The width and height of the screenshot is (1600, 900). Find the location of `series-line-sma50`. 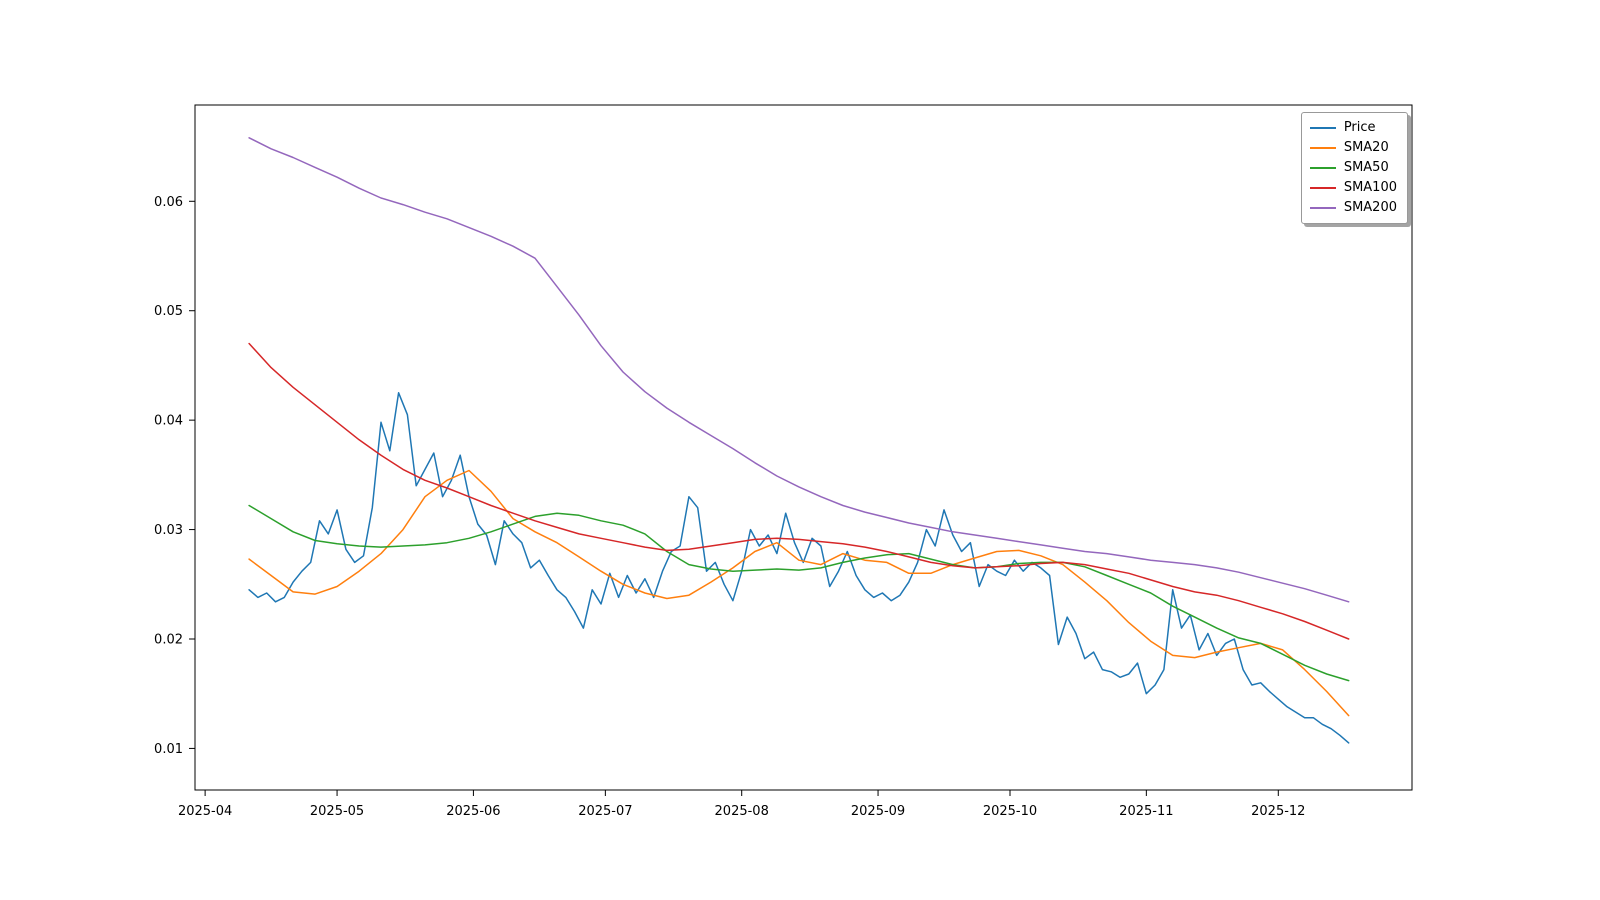

series-line-sma50 is located at coordinates (799, 593).